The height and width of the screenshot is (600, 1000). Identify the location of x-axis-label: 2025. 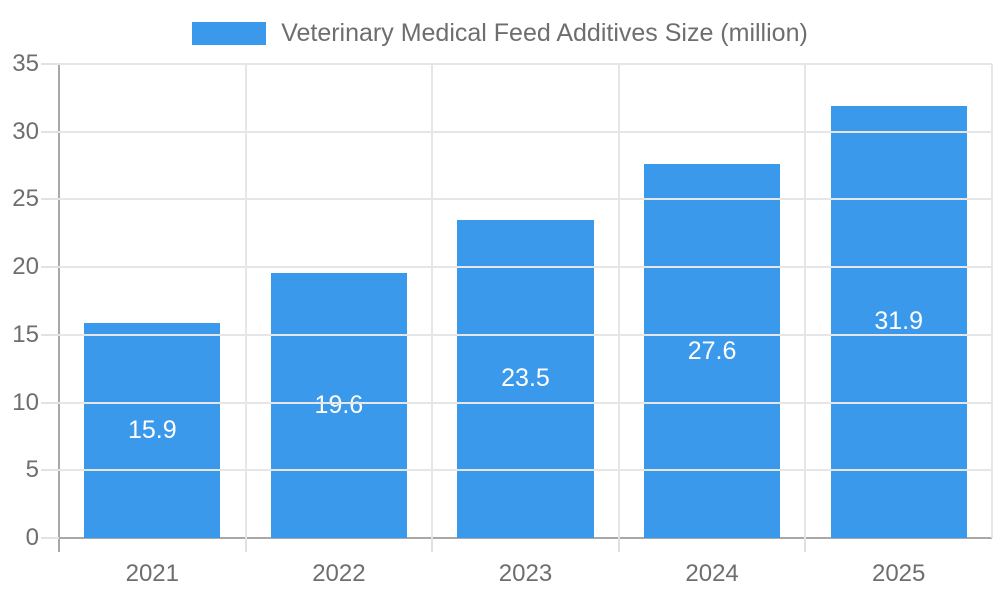
(898, 573).